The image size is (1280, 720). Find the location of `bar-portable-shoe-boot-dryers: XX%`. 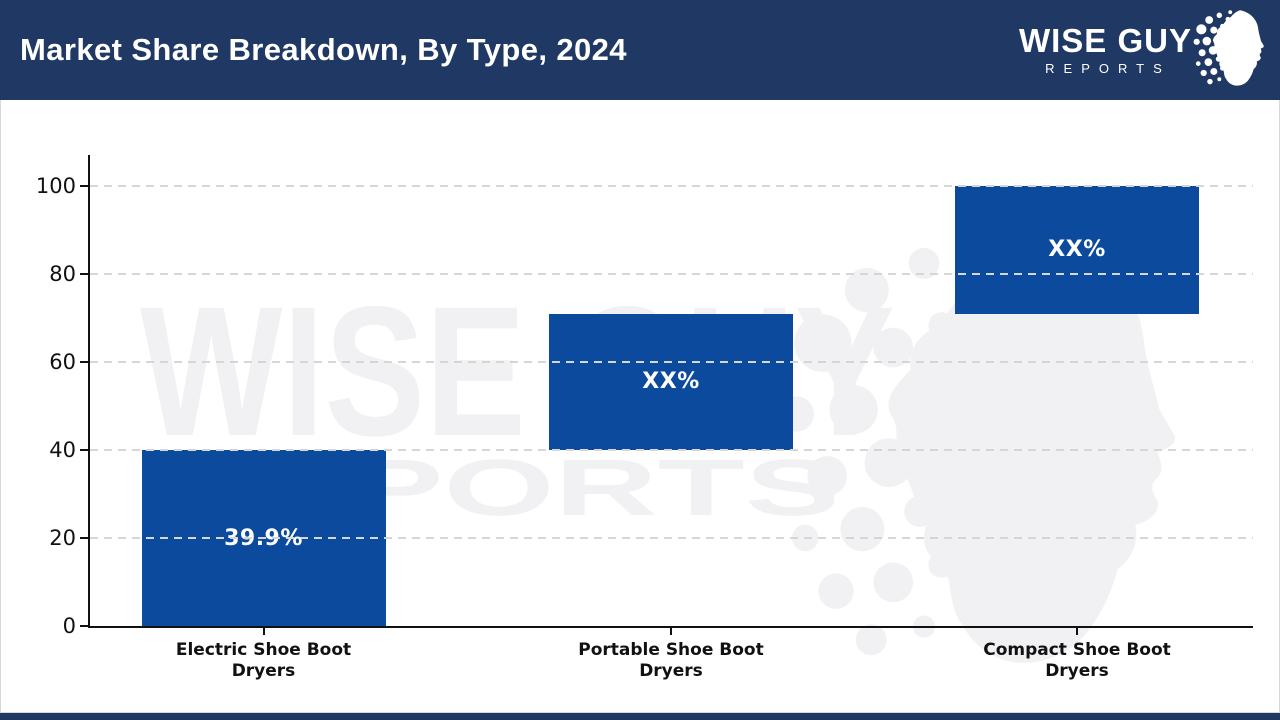

bar-portable-shoe-boot-dryers: XX% is located at coordinates (671, 381).